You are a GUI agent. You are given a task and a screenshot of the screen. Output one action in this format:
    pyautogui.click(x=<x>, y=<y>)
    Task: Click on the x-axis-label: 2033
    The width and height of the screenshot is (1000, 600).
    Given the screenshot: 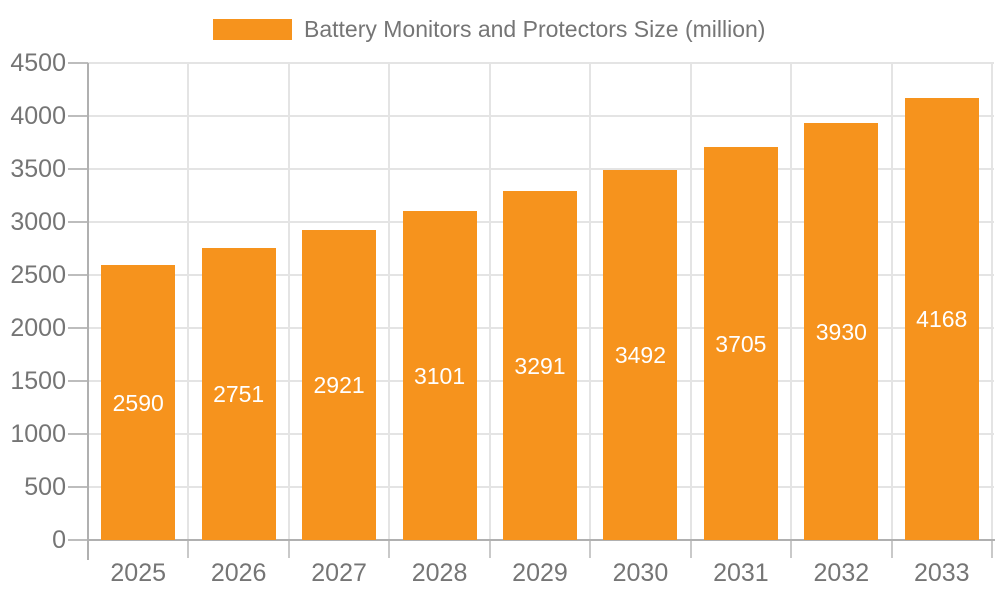 What is the action you would take?
    pyautogui.click(x=941, y=573)
    